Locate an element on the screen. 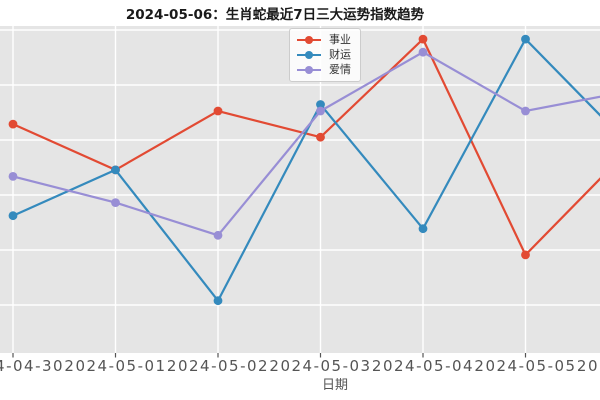 This screenshot has height=400, width=600. legend-label: 事业 is located at coordinates (340, 39).